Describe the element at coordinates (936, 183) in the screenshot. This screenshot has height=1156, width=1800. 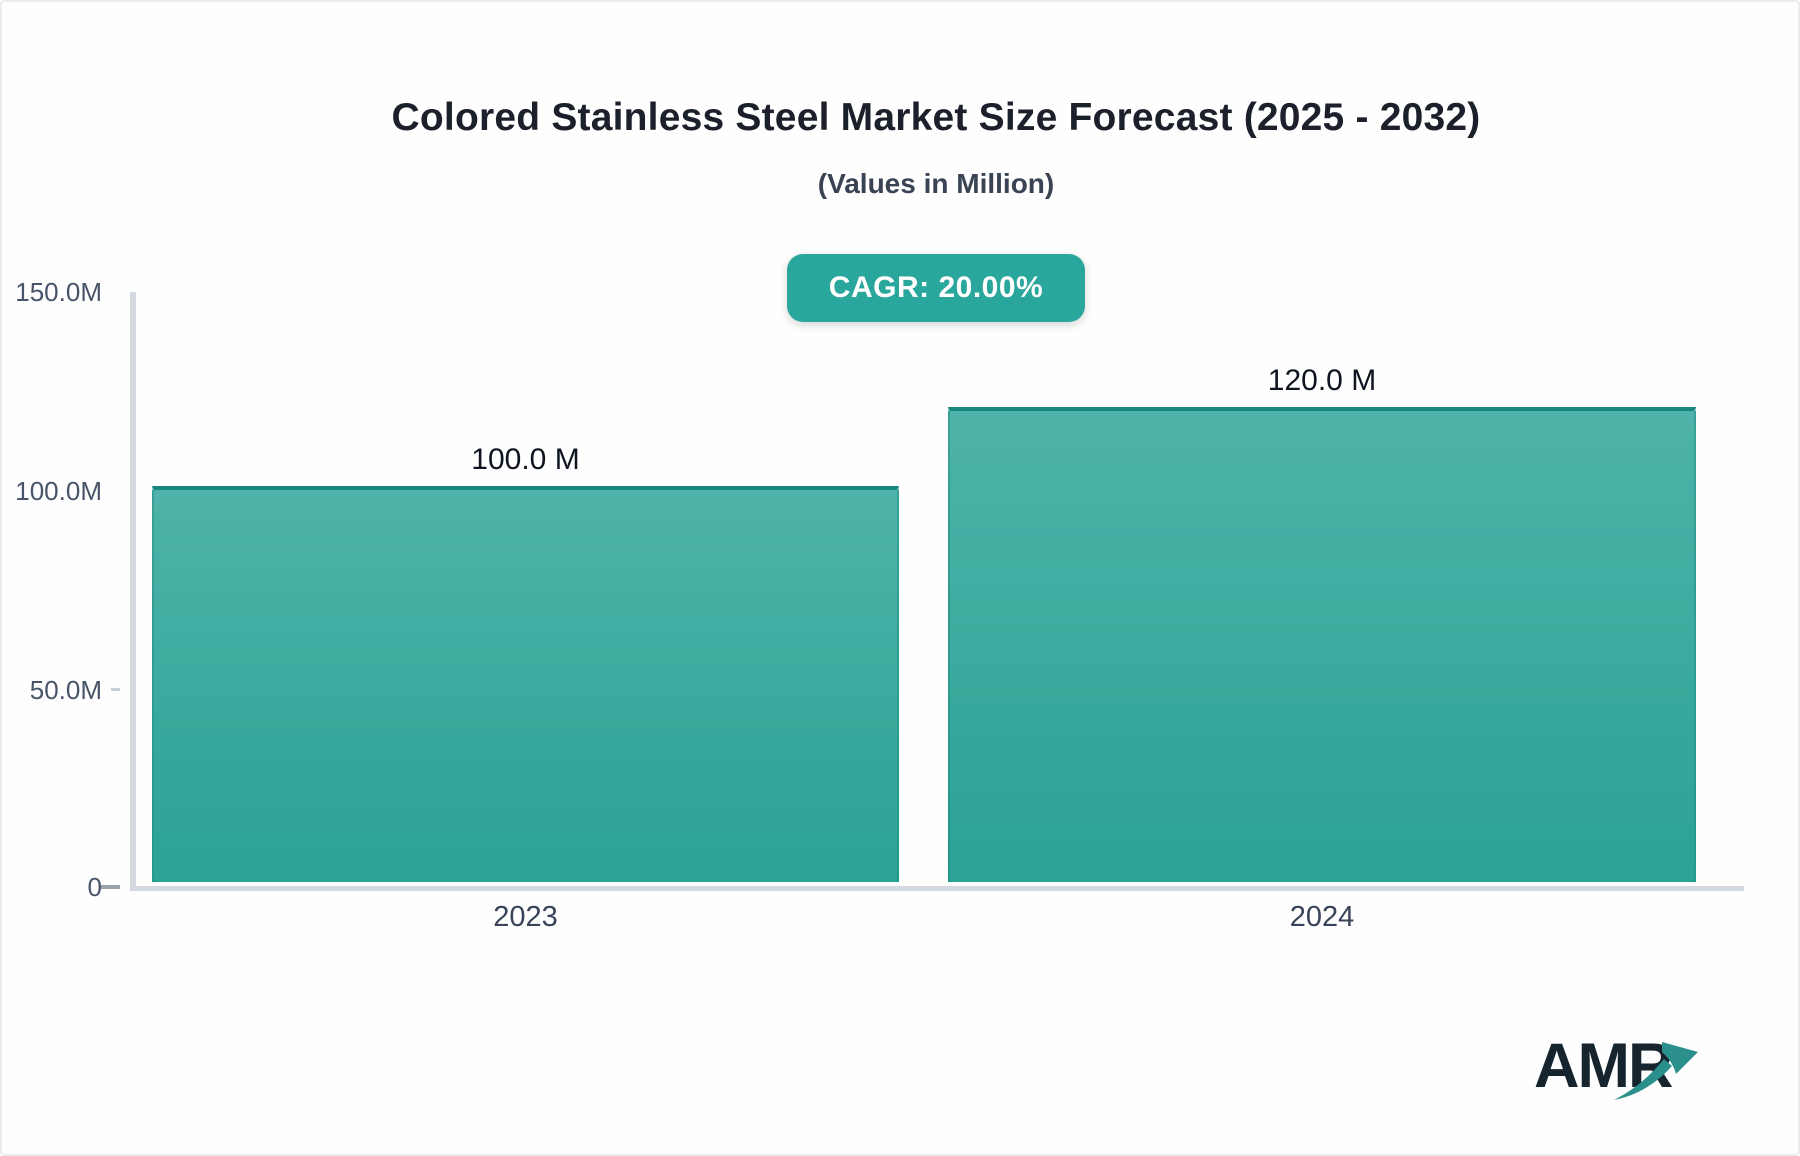
I see `chart-subtitle: (Values in Million)` at that location.